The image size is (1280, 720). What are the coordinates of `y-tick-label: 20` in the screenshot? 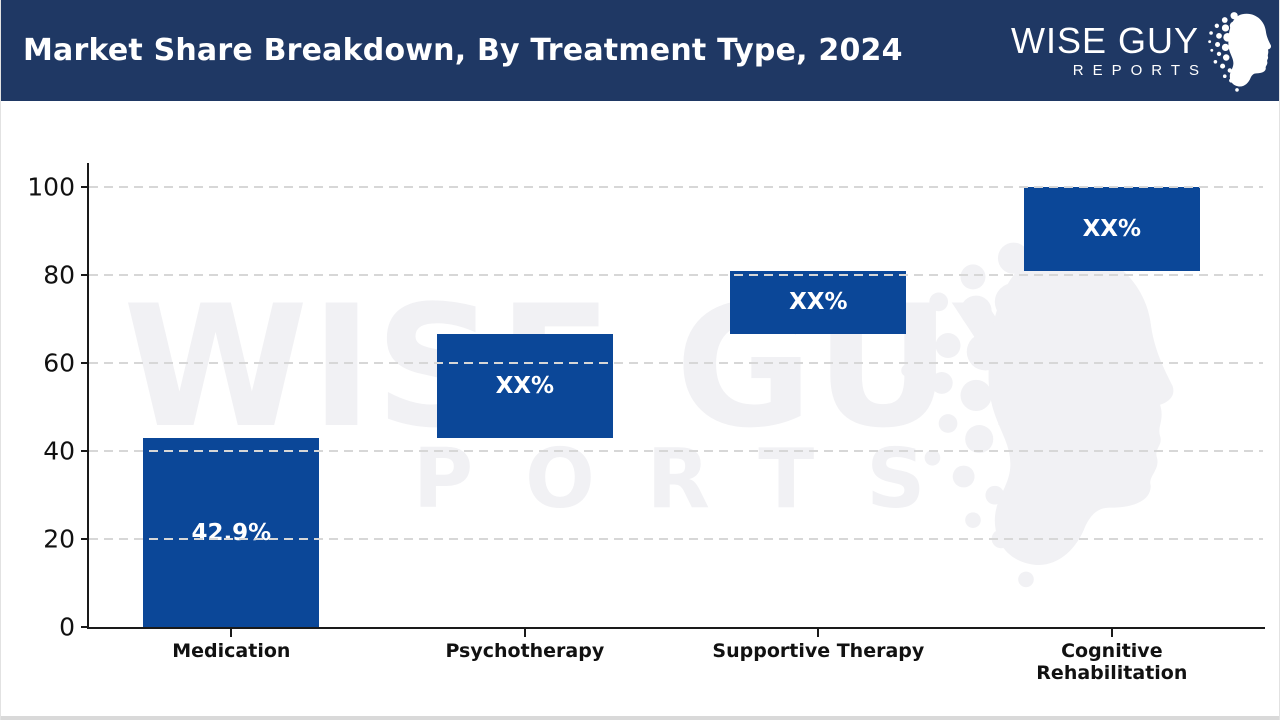 It's located at (59, 539).